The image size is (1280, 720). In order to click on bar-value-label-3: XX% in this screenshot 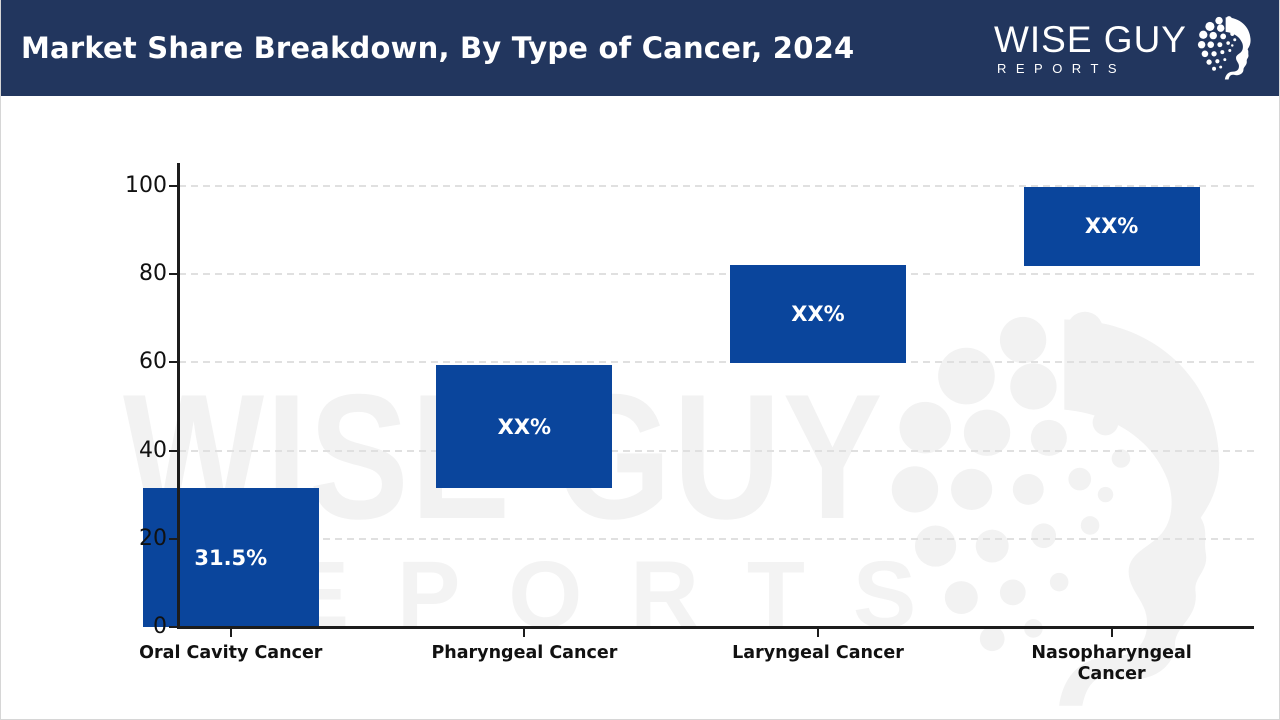, I will do `click(818, 314)`.